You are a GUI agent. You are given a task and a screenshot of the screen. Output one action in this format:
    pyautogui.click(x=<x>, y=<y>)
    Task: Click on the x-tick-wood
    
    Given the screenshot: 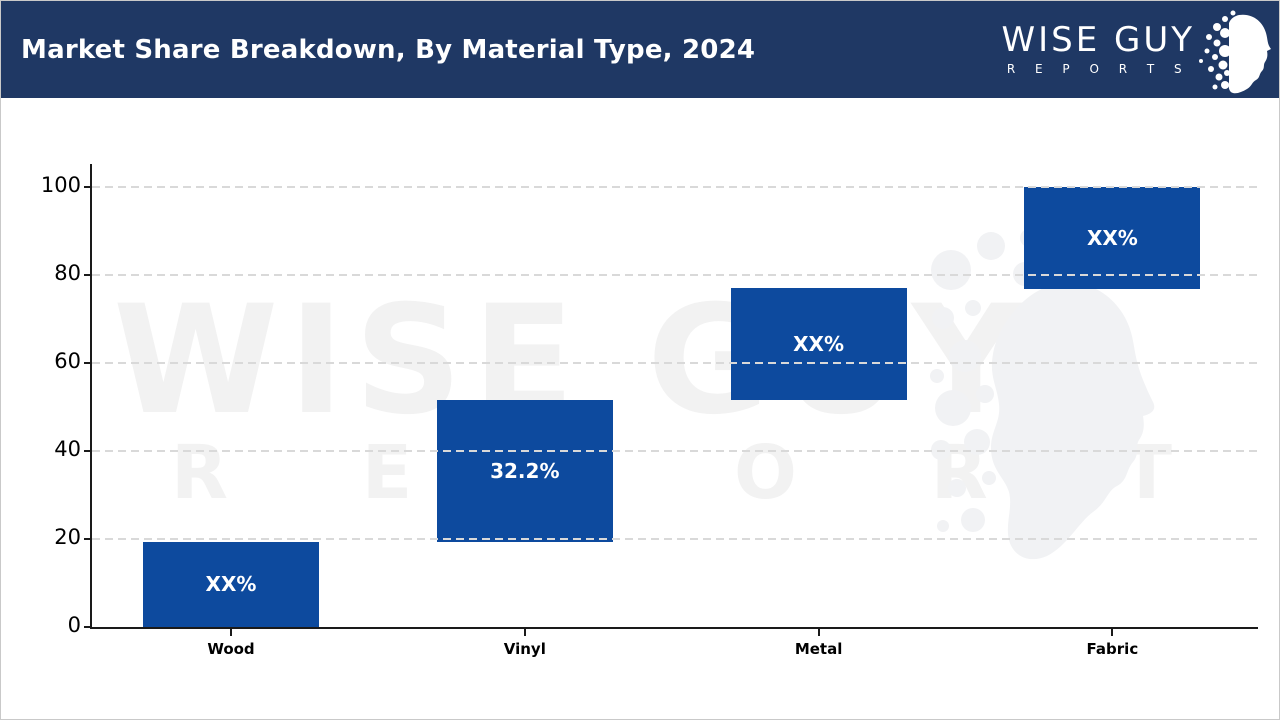 What is the action you would take?
    pyautogui.click(x=231, y=632)
    